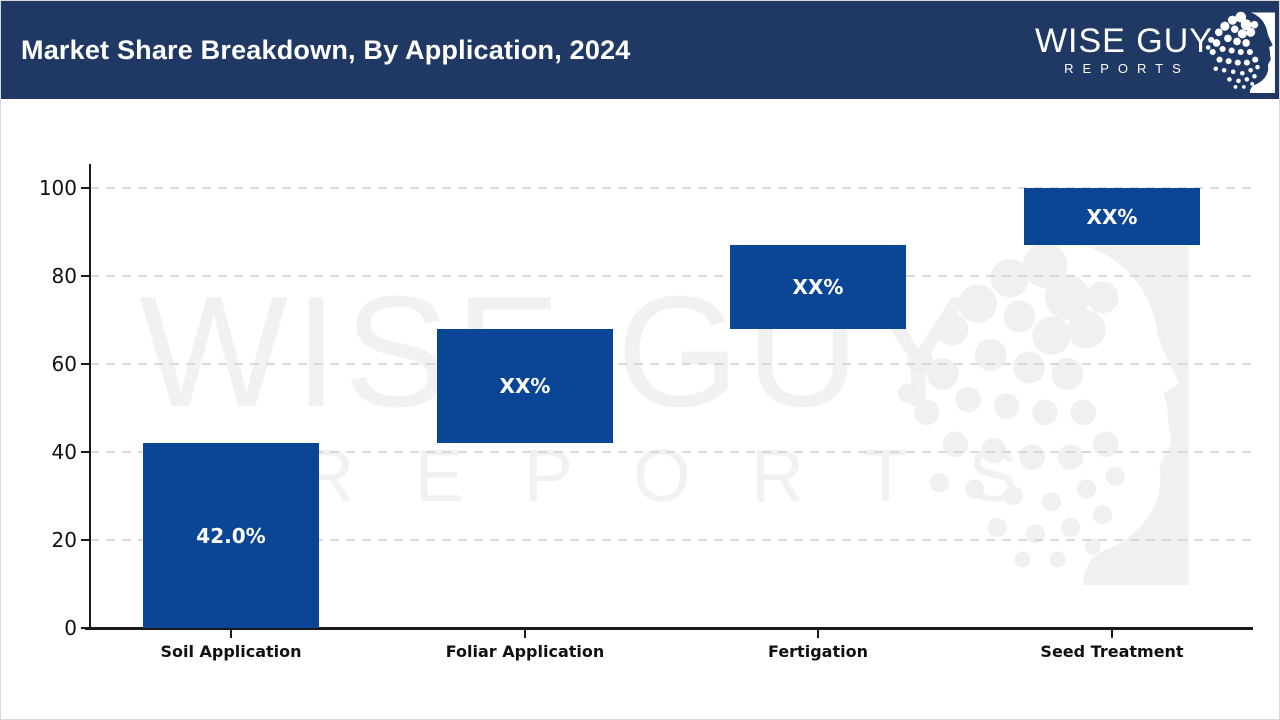 This screenshot has height=720, width=1280. What do you see at coordinates (90, 397) in the screenshot?
I see `y-axis-line` at bounding box center [90, 397].